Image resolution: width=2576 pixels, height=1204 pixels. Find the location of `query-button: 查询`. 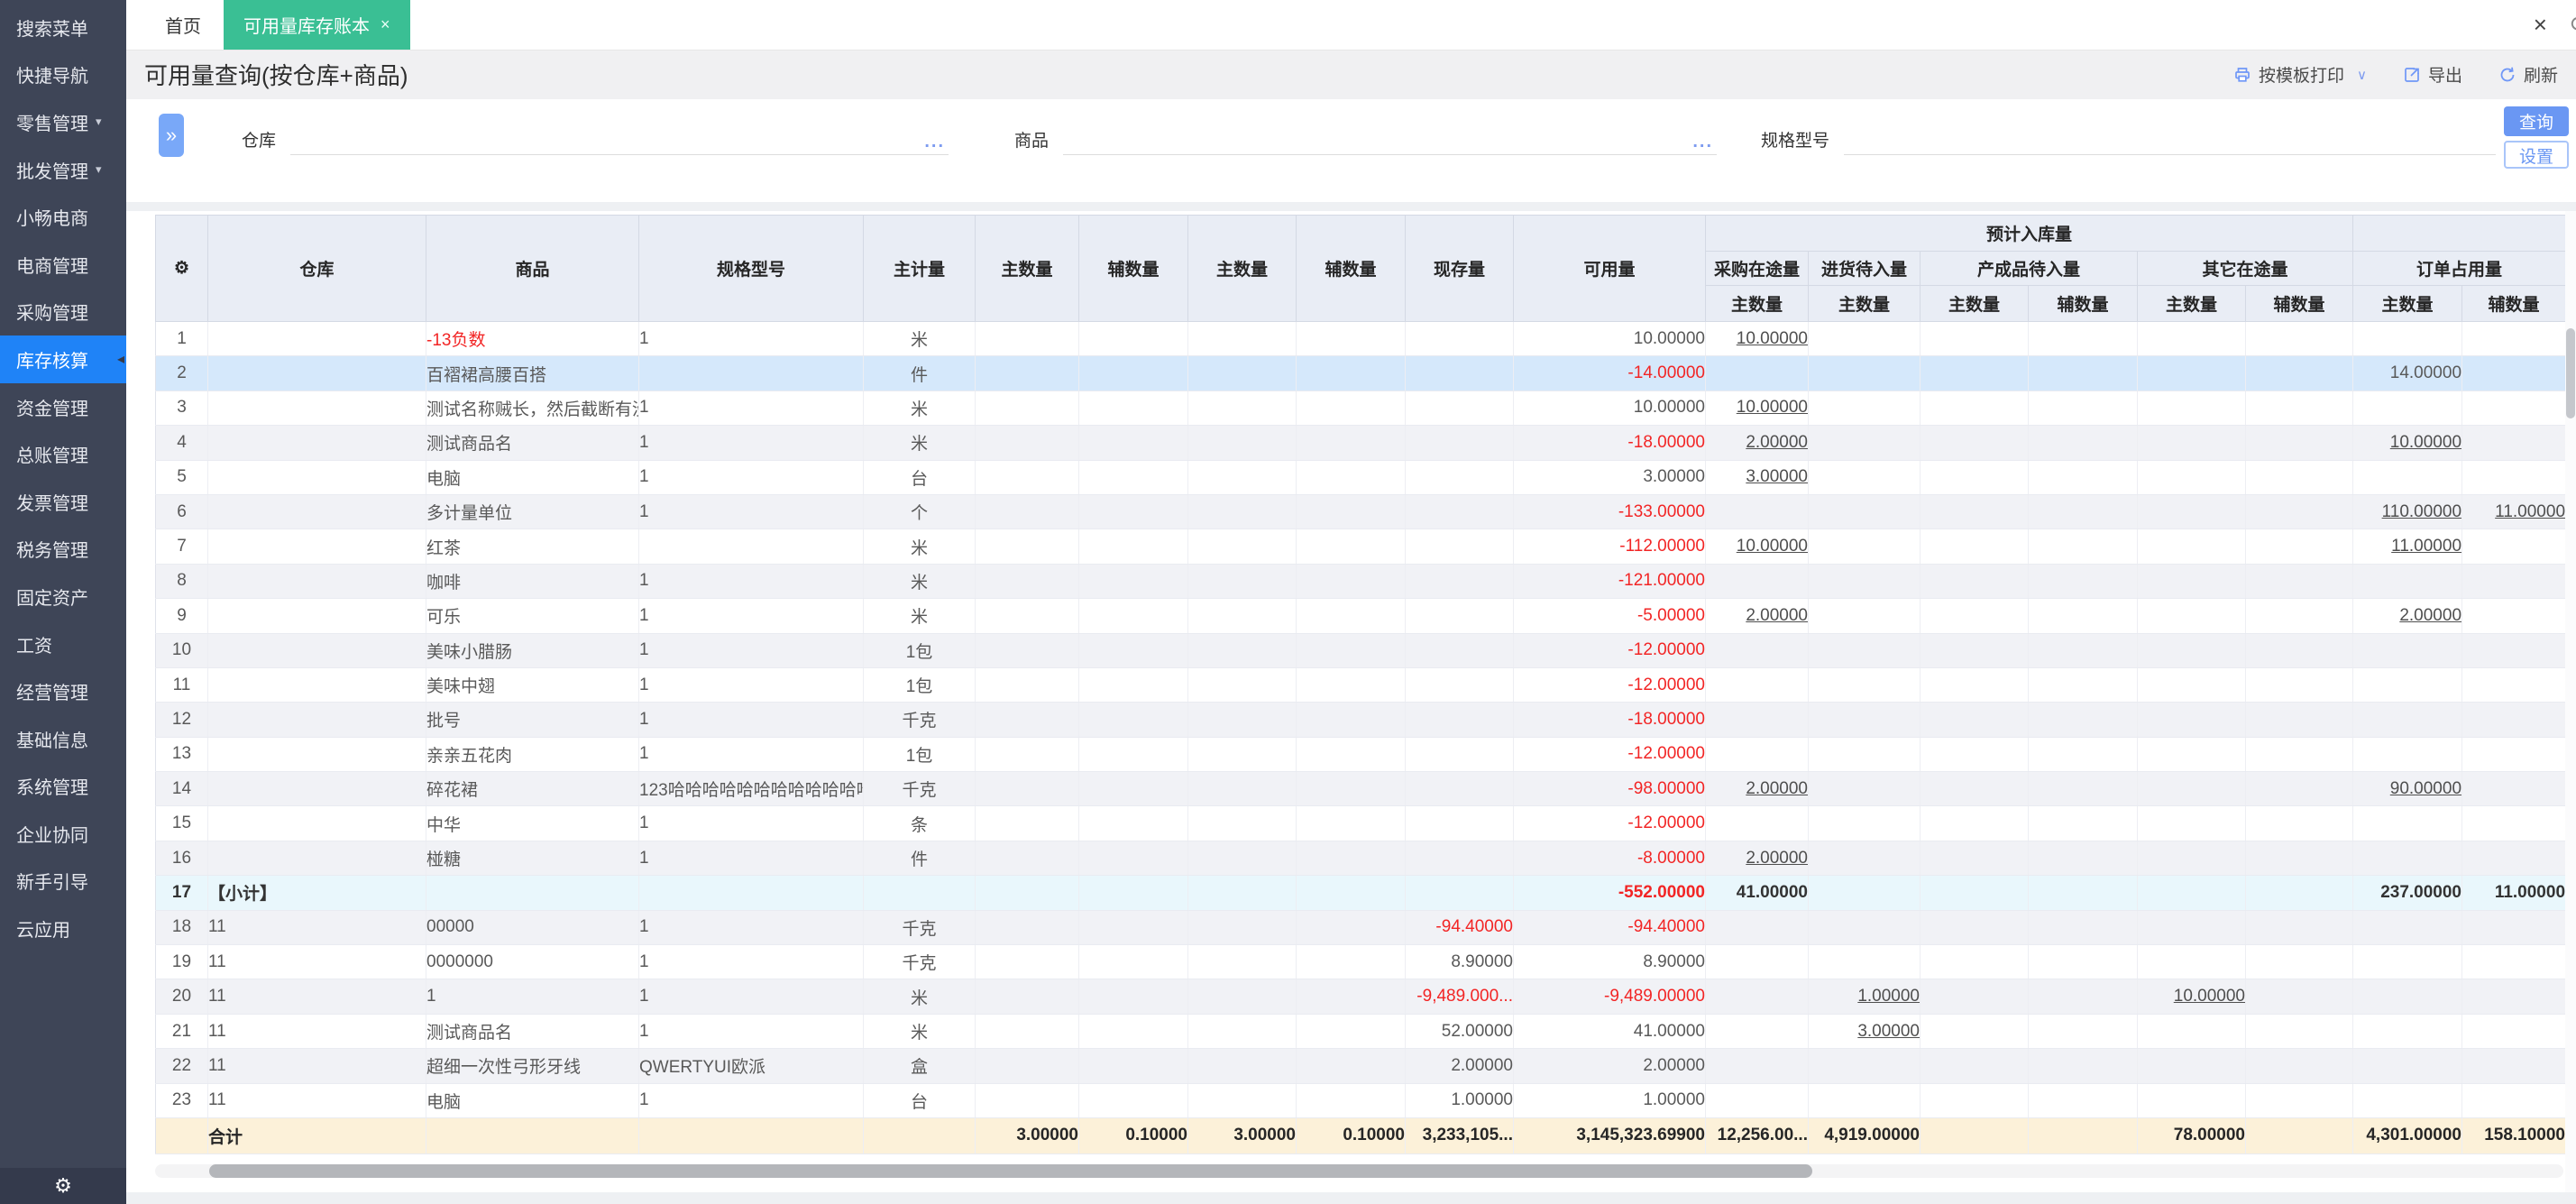

query-button: 查询 is located at coordinates (2536, 121).